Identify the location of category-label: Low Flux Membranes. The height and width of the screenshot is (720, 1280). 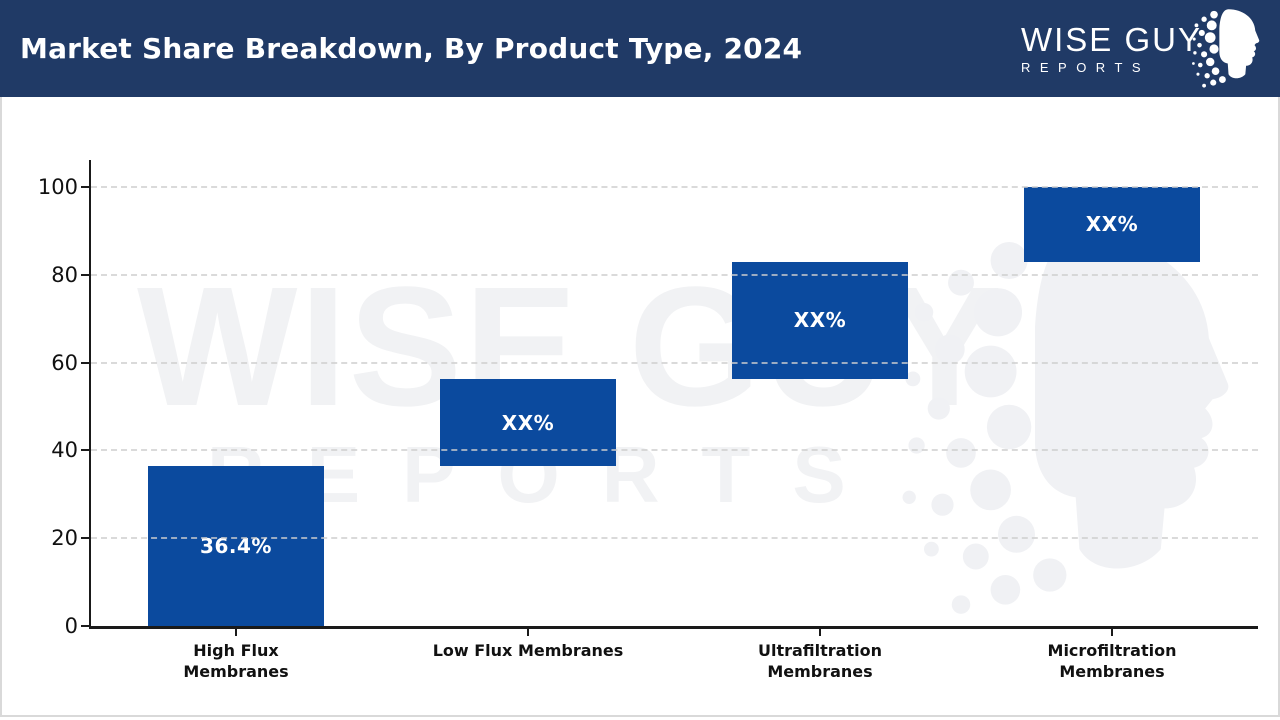
(528, 650).